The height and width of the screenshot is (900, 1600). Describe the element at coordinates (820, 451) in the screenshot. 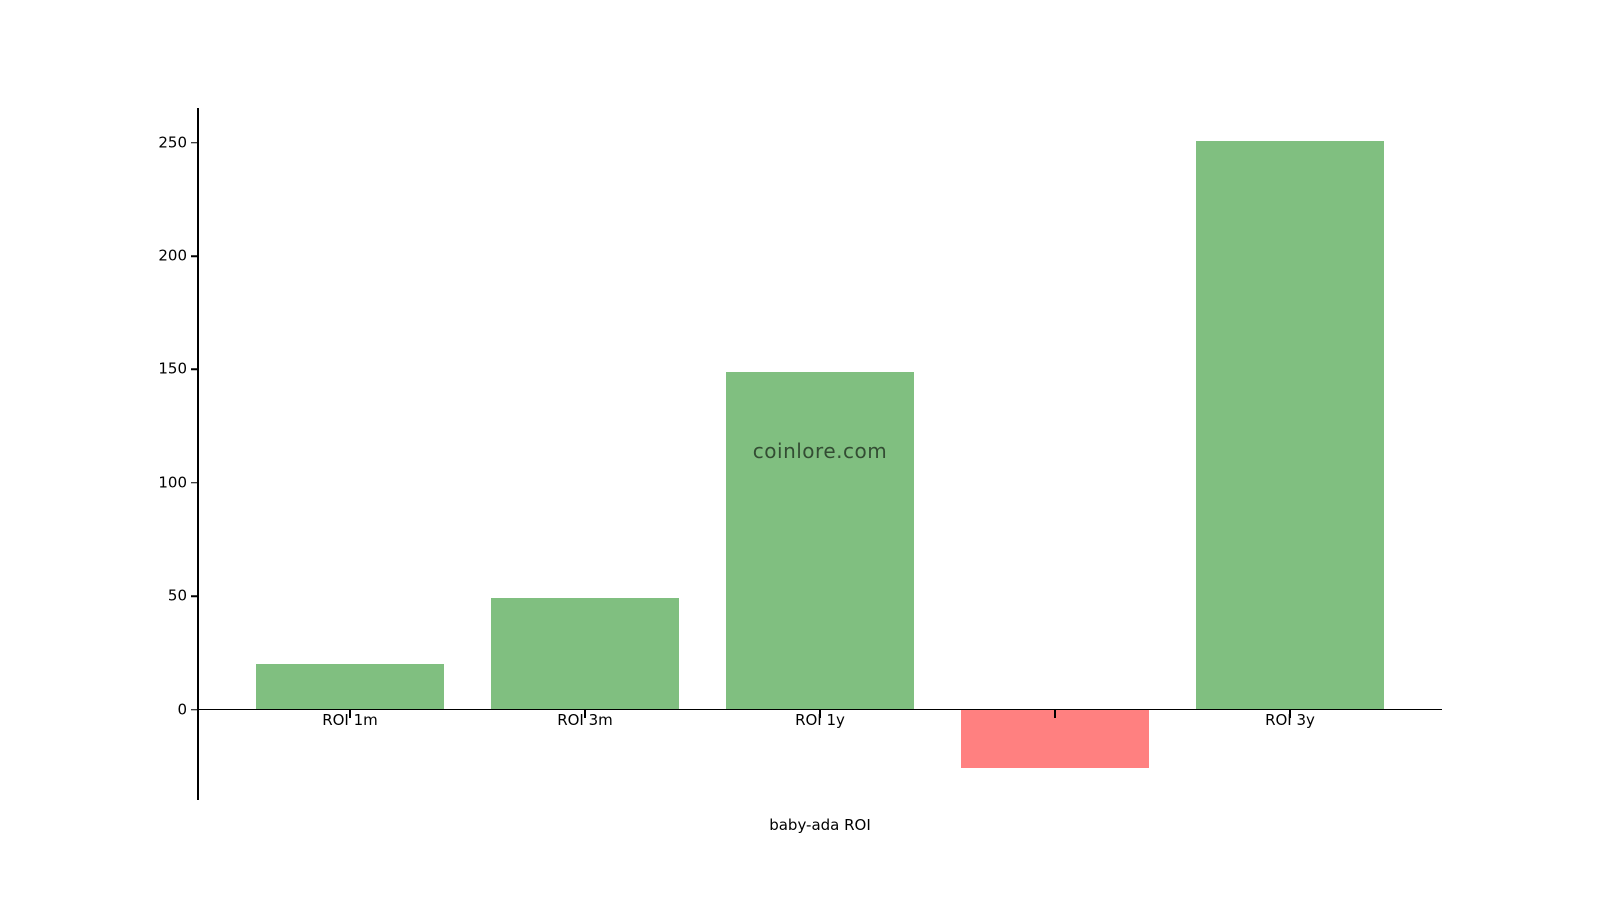

I see `watermark-text: coinlore.com` at that location.